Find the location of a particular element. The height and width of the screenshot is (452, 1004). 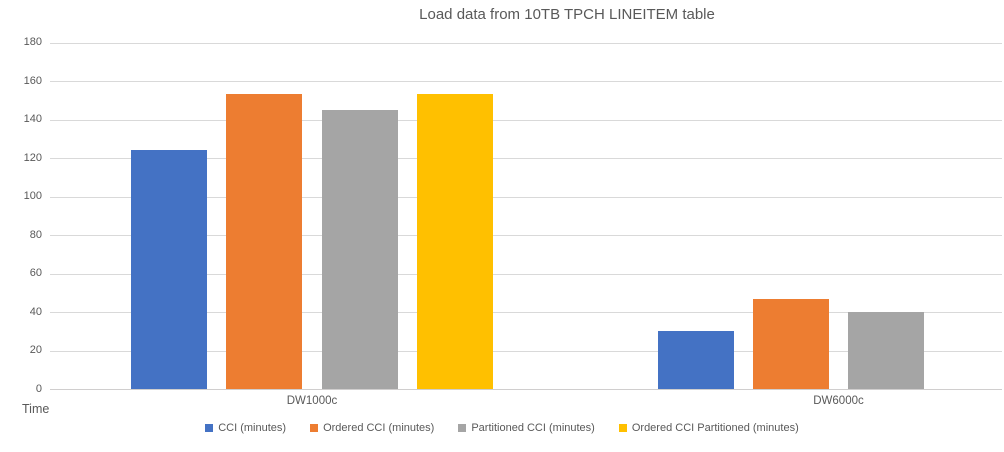

y-axis-tick-label: 140 is located at coordinates (32, 119).